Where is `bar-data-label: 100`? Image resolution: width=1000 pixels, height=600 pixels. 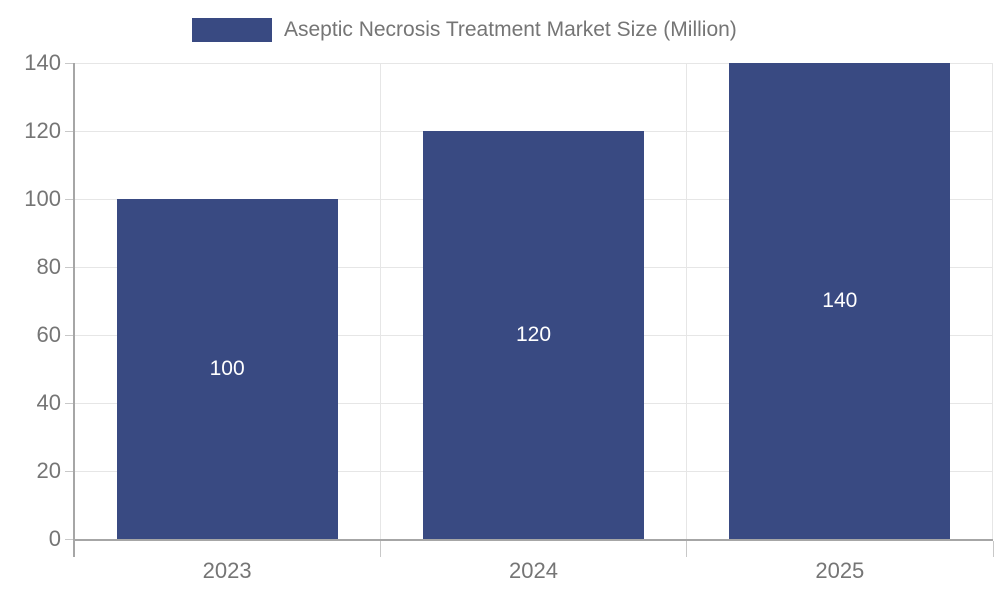
bar-data-label: 100 is located at coordinates (227, 368).